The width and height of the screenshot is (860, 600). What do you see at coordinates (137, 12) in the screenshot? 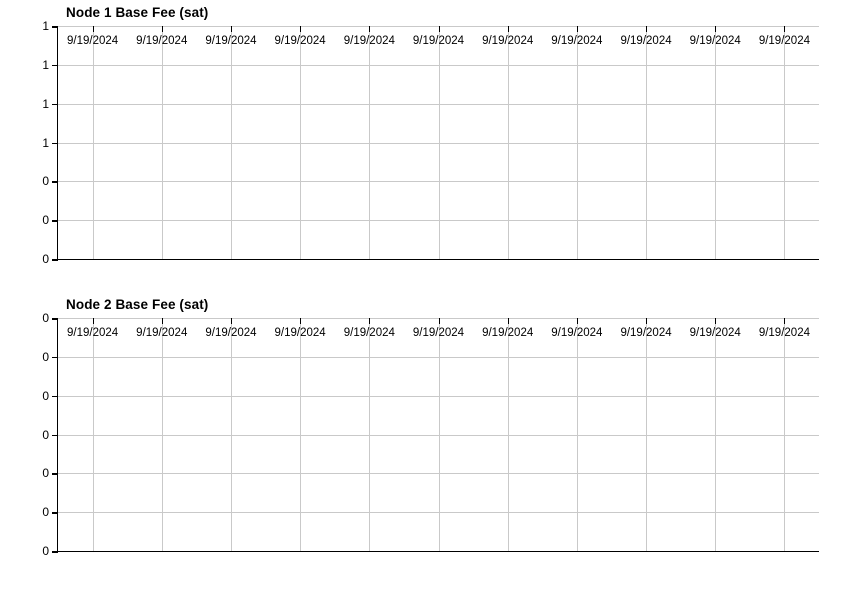
I see `chart-title-node-1: Node 1 Base Fee (sat)` at bounding box center [137, 12].